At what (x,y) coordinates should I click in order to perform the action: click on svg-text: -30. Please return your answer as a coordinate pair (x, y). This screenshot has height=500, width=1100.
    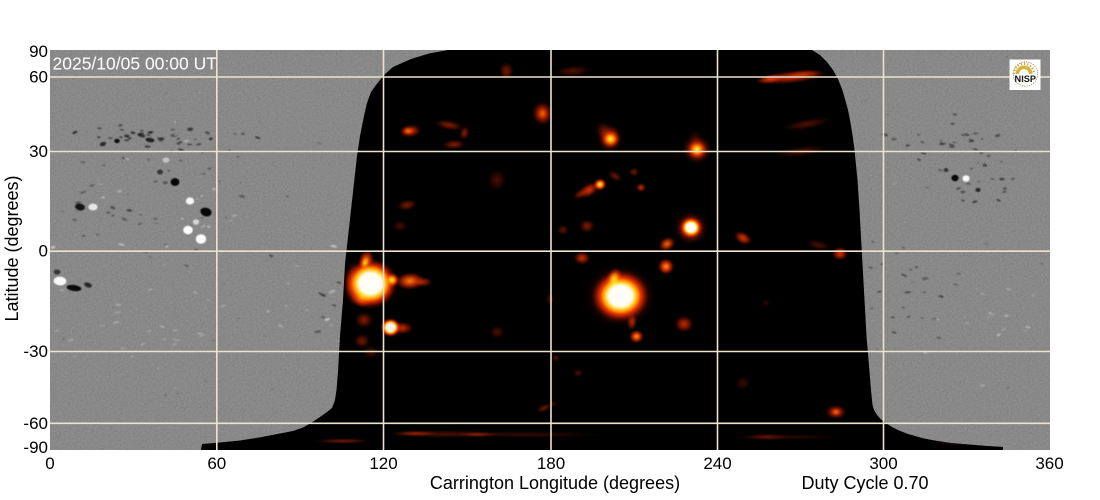
    Looking at the image, I should click on (35, 351).